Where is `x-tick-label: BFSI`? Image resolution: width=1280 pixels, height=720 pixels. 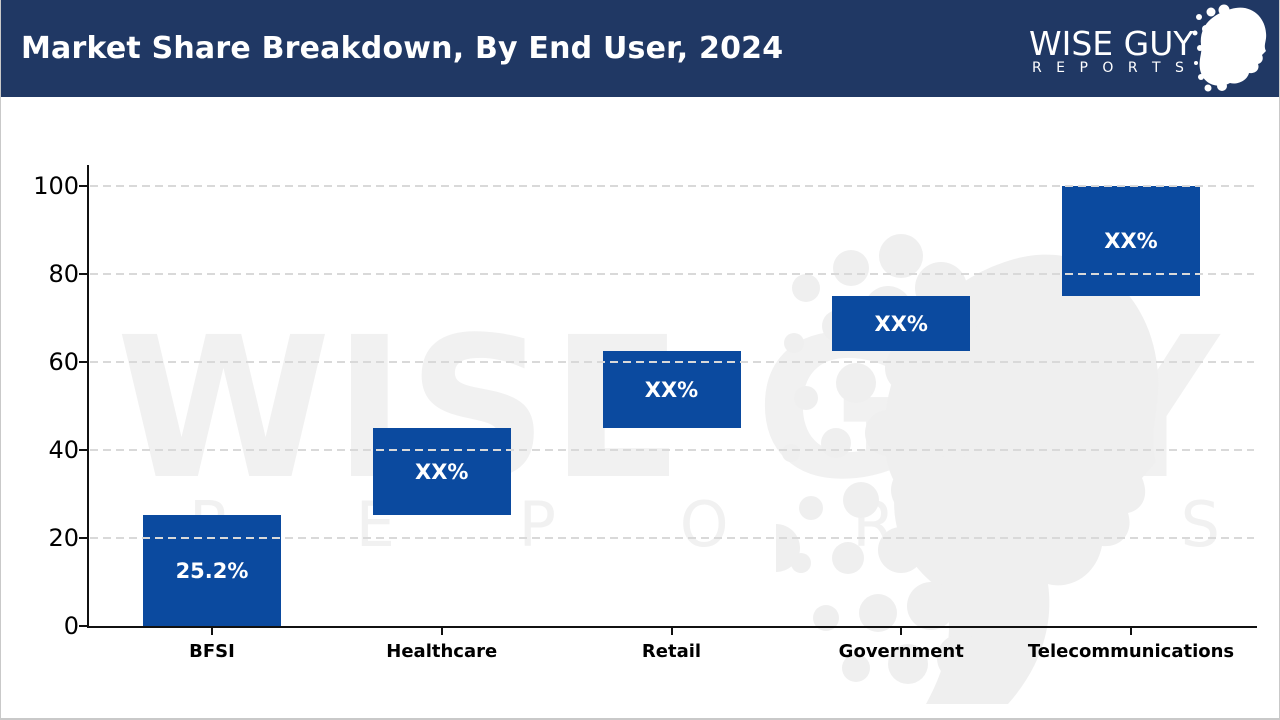 x-tick-label: BFSI is located at coordinates (212, 651).